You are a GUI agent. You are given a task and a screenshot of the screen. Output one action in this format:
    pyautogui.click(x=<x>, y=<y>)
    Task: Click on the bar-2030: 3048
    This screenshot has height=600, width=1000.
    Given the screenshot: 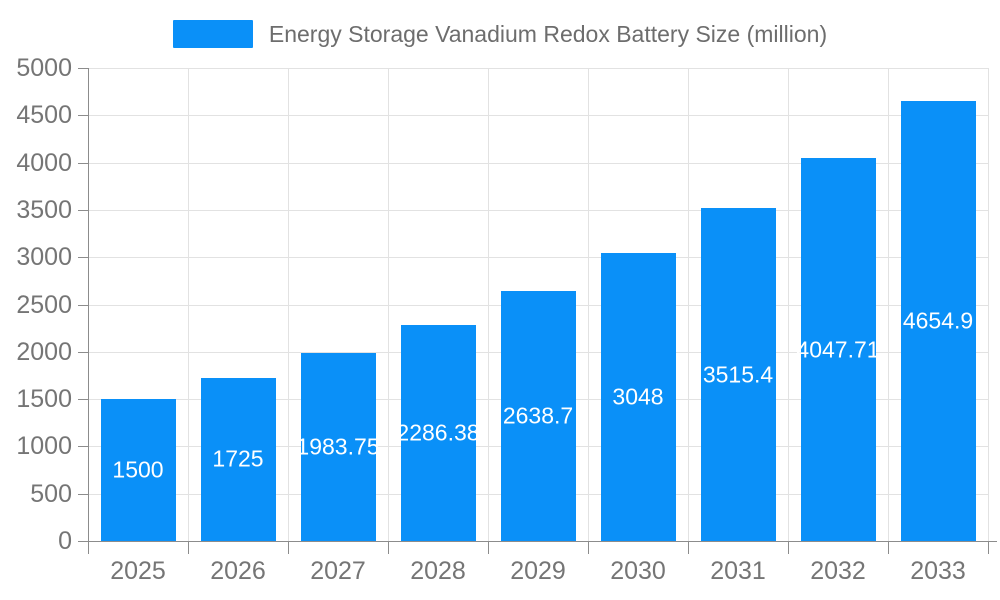 What is the action you would take?
    pyautogui.click(x=638, y=396)
    